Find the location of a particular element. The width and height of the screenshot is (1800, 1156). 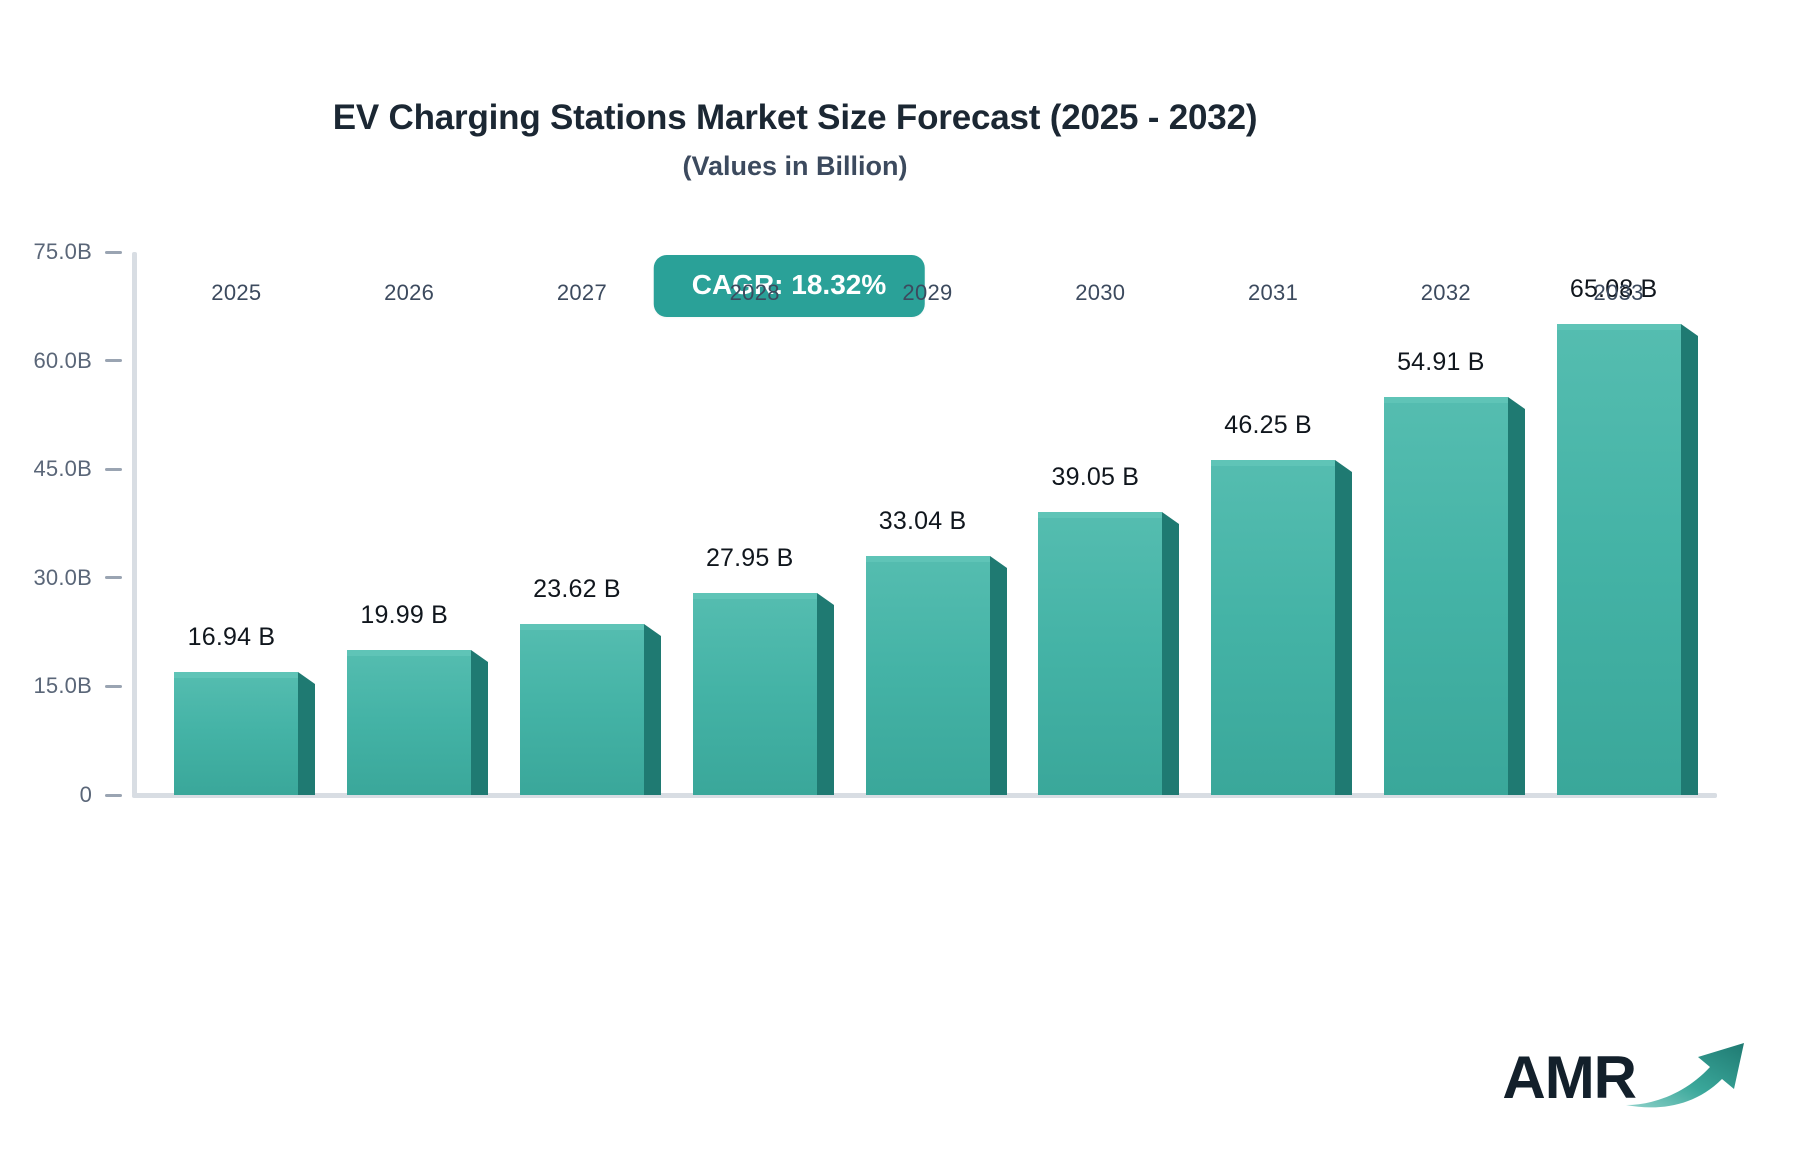

x-axis-category-label: 2032 is located at coordinates (1445, 292).